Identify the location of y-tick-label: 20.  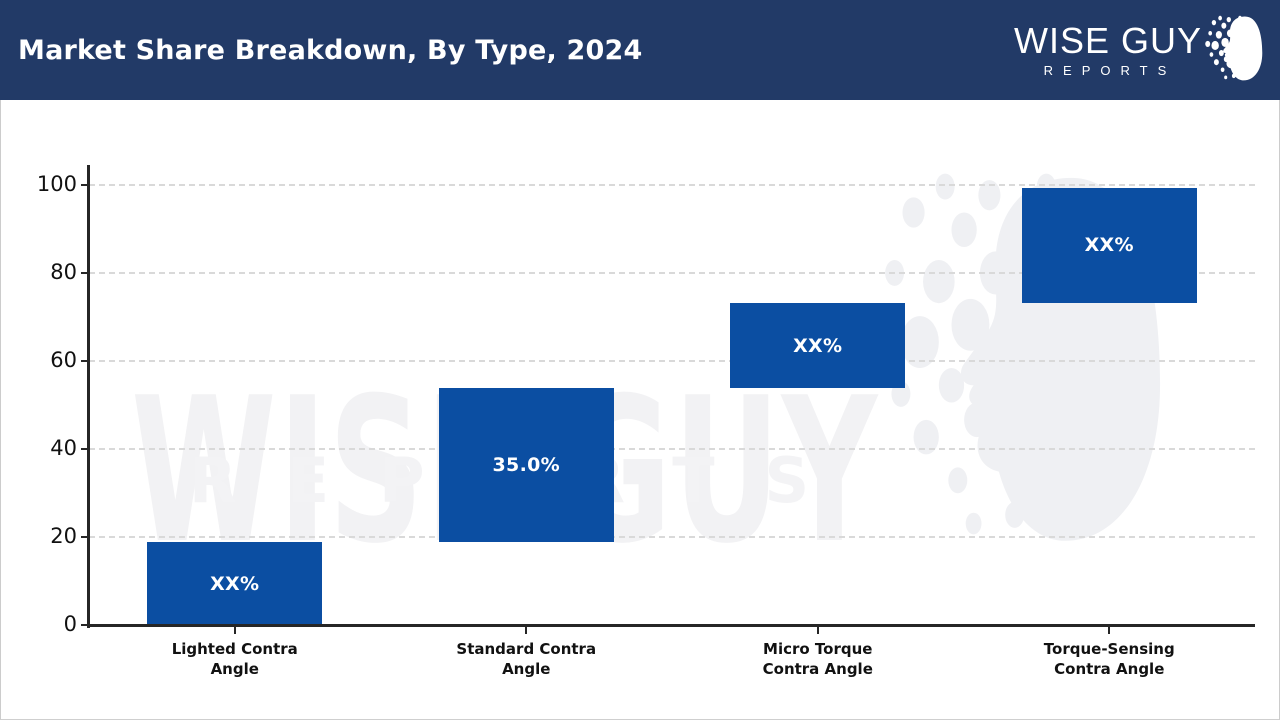
(63, 536).